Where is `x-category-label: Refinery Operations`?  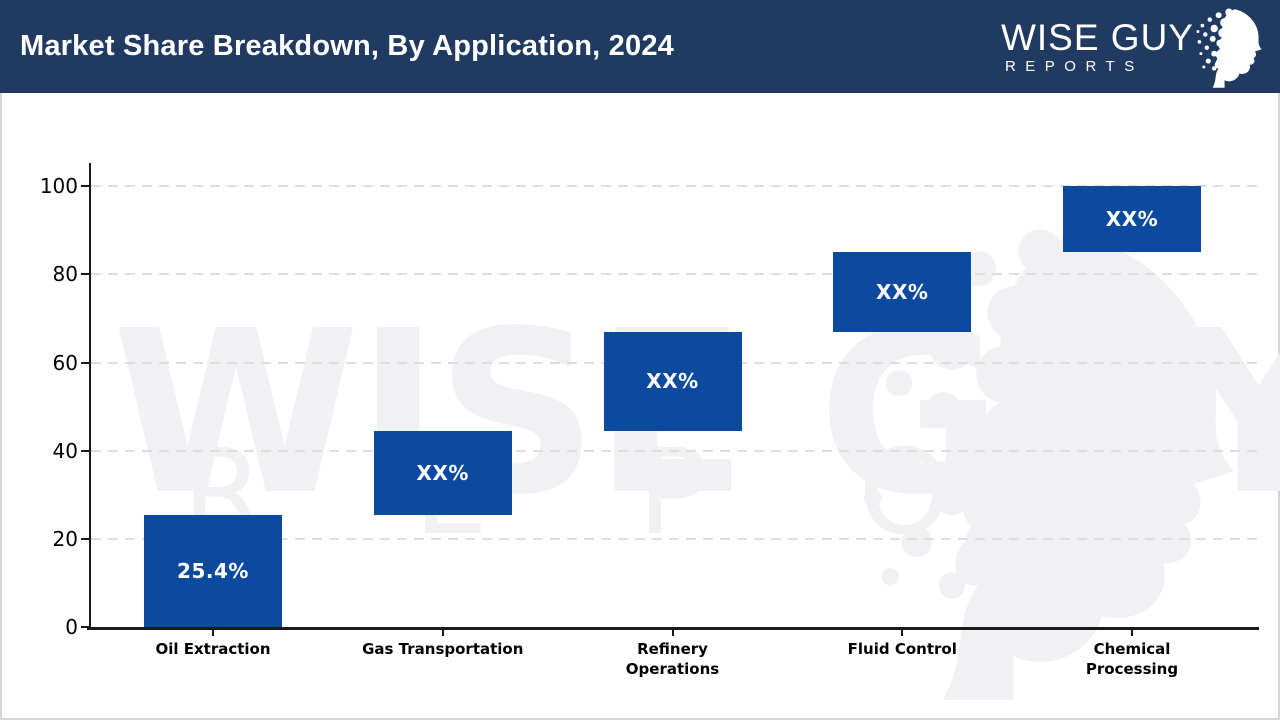
x-category-label: Refinery Operations is located at coordinates (672, 659).